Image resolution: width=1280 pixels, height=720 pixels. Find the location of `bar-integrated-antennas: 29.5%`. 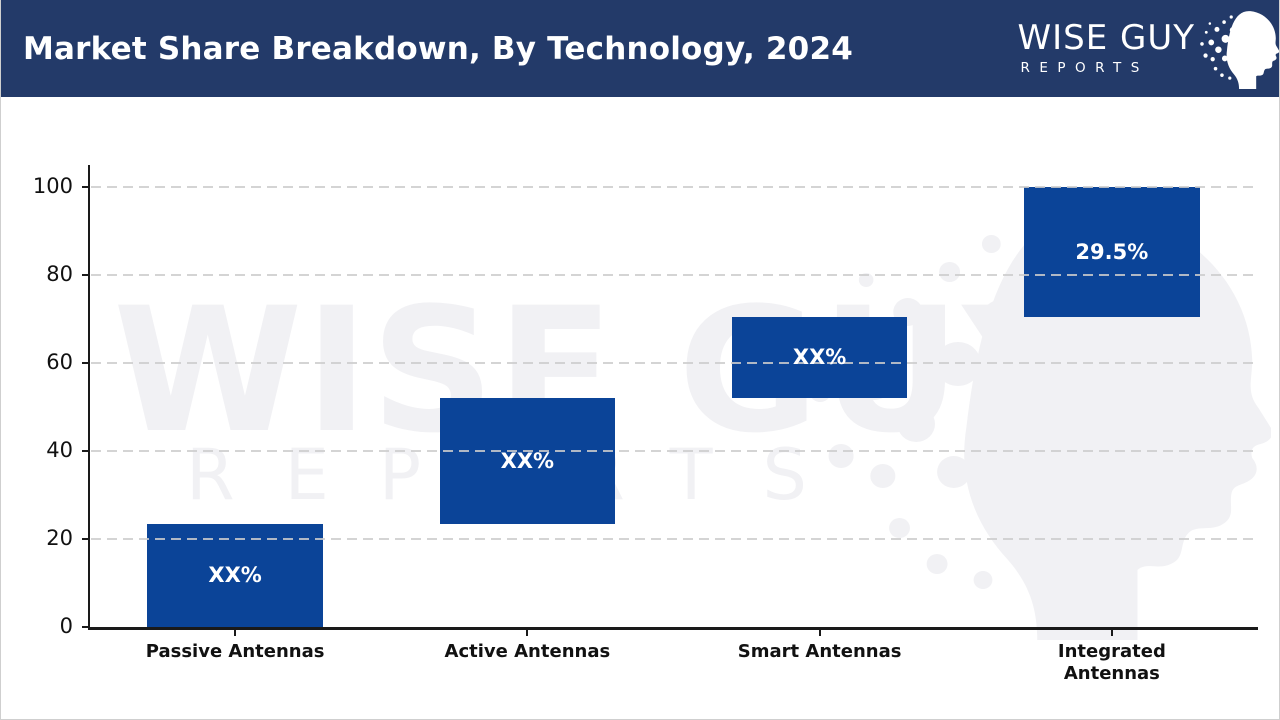

bar-integrated-antennas: 29.5% is located at coordinates (1112, 252).